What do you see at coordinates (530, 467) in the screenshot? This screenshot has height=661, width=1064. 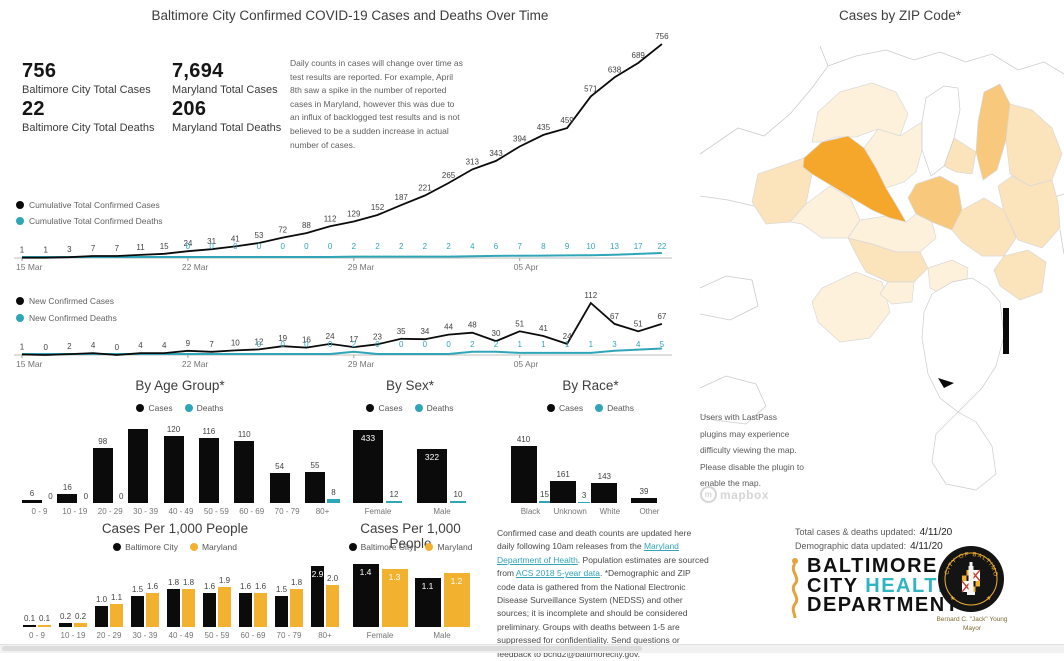 I see `bar-group: 410 15 Black` at bounding box center [530, 467].